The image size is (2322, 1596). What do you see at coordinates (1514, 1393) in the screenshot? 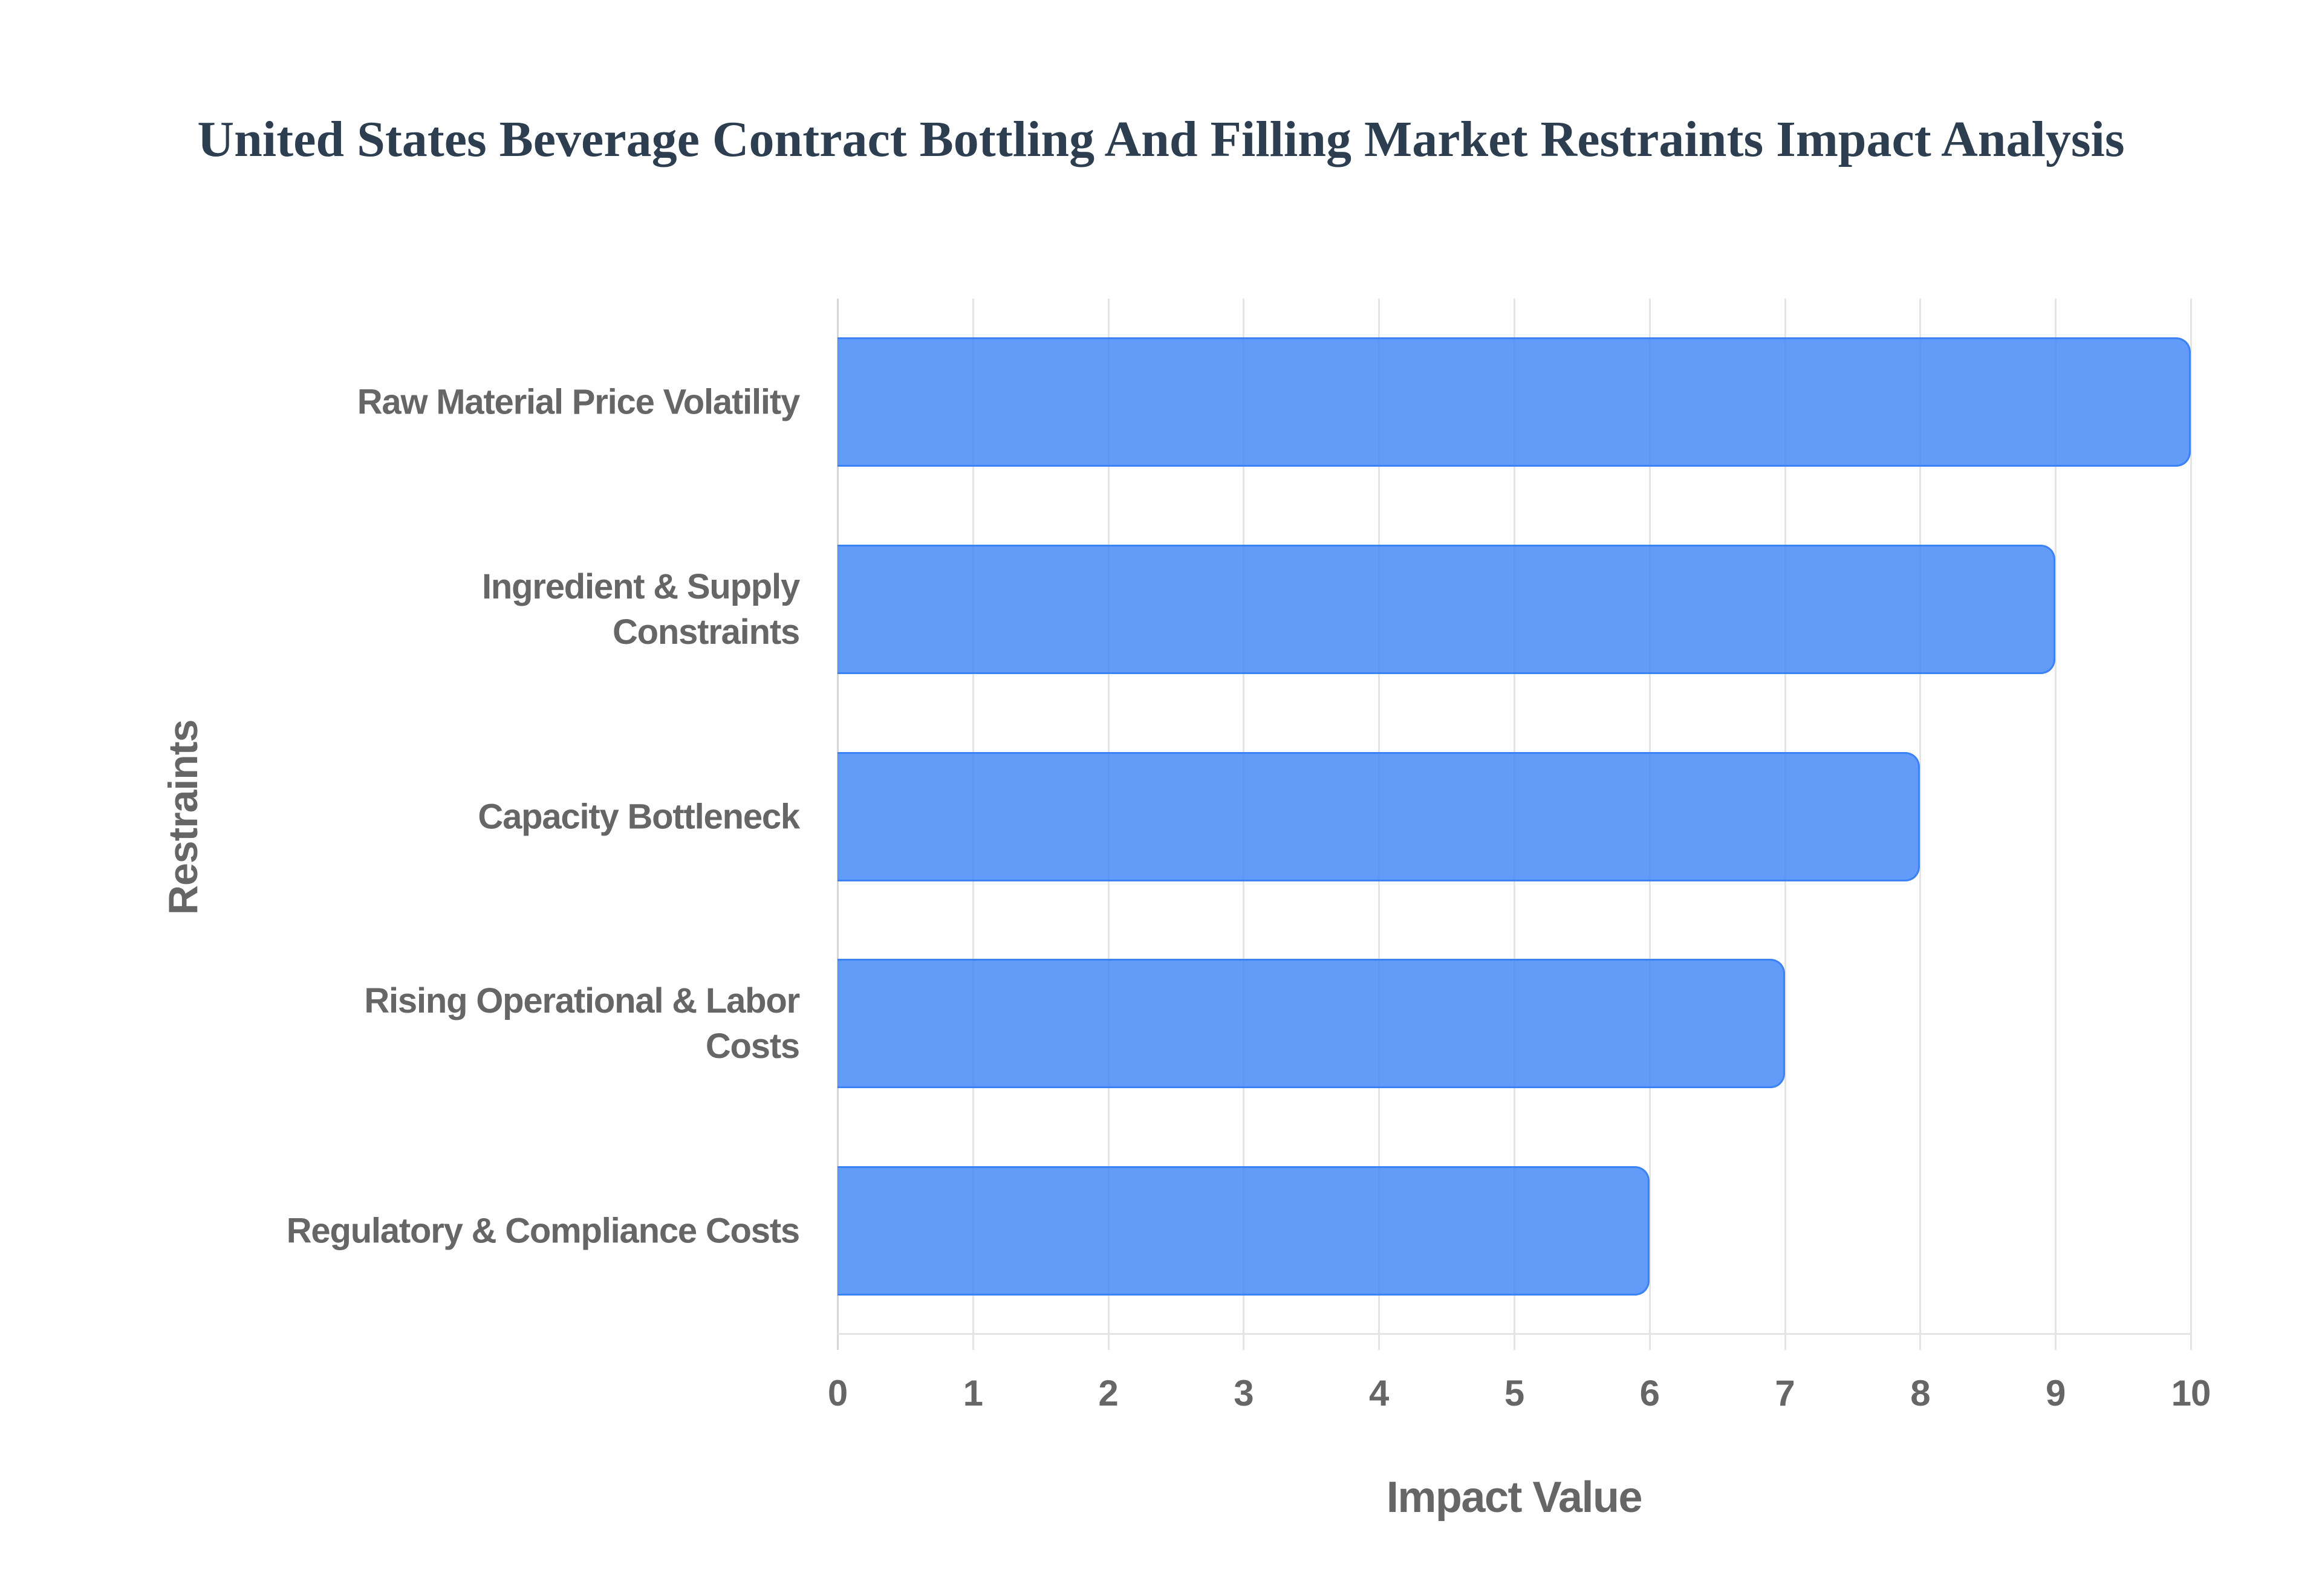
I see `x-tick-label: 5` at bounding box center [1514, 1393].